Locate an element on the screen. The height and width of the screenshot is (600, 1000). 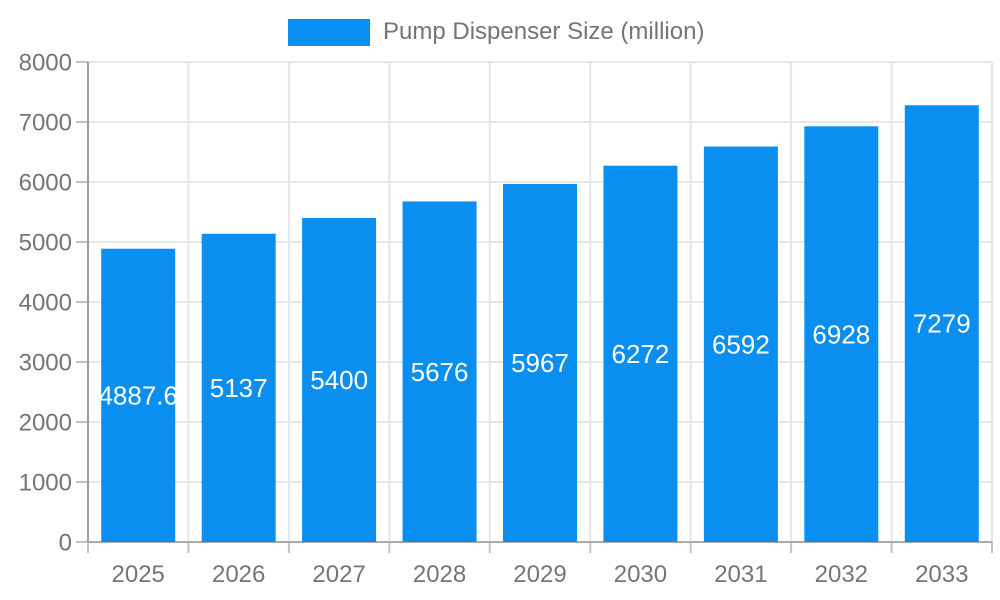
y-axis-label: 7000 is located at coordinates (45, 122).